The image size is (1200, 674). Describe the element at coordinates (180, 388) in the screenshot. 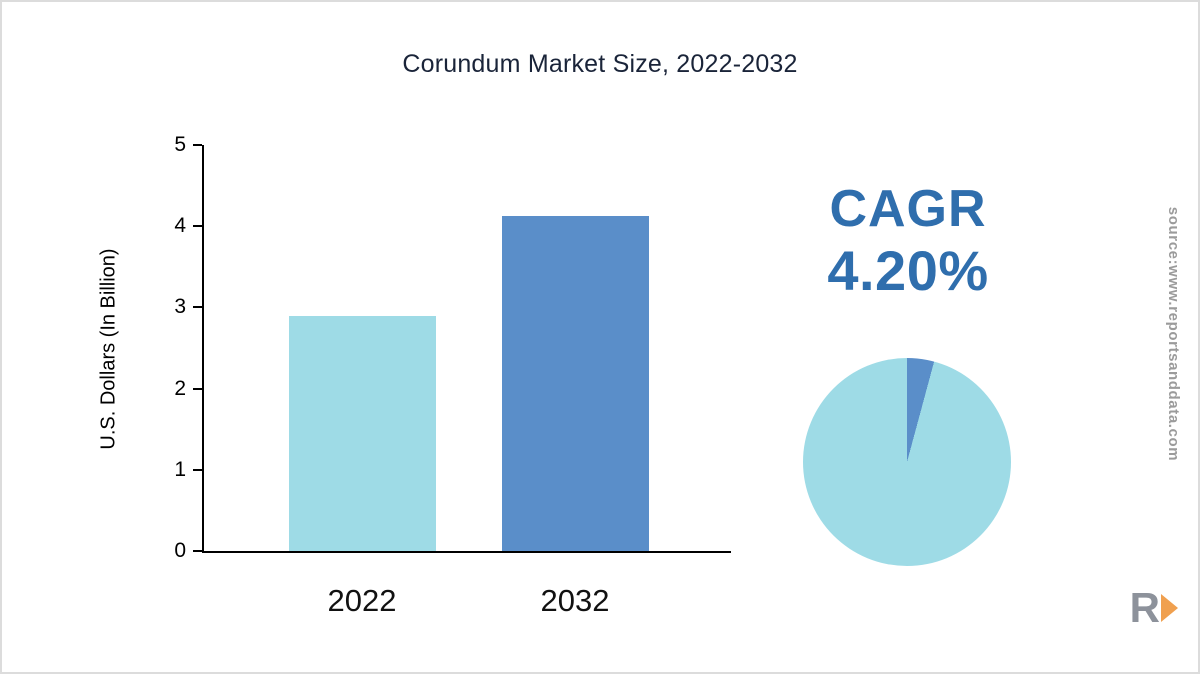

I see `y-tick-label: 2` at that location.